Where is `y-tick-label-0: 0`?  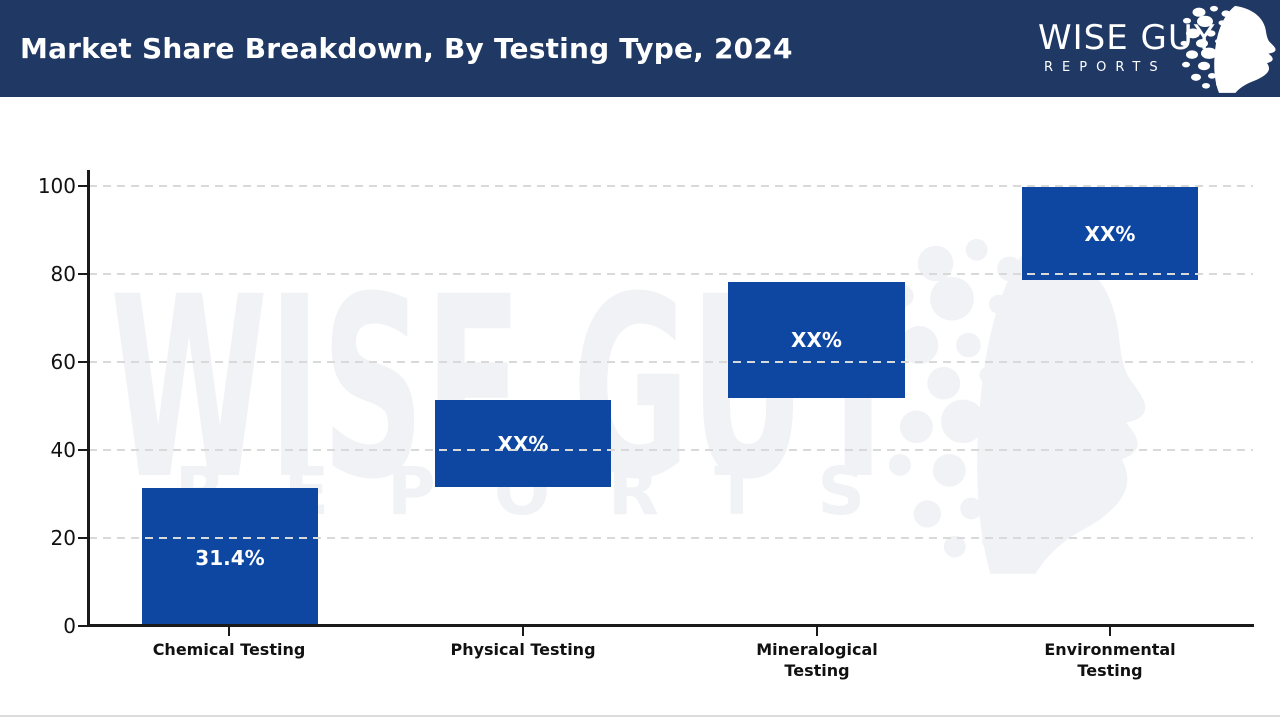
y-tick-label-0: 0 is located at coordinates (69, 626).